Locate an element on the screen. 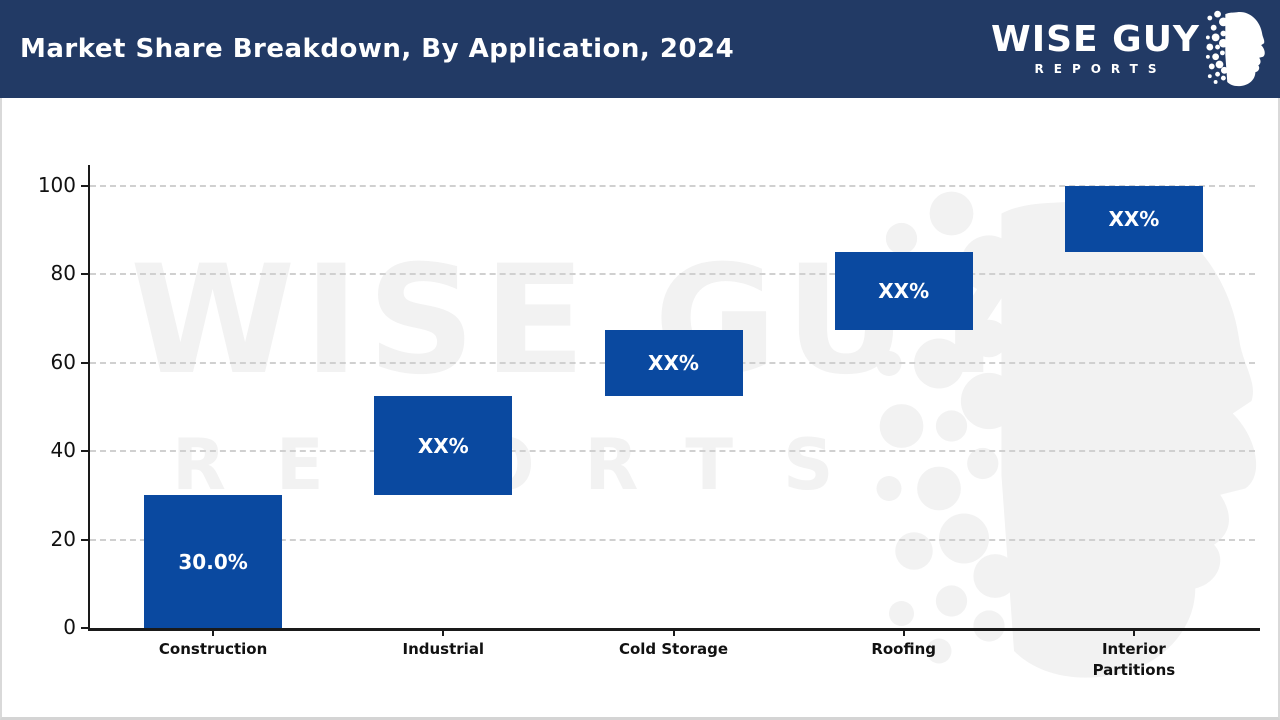 The height and width of the screenshot is (720, 1280). y-axis-tick-label: 60 is located at coordinates (63, 361).